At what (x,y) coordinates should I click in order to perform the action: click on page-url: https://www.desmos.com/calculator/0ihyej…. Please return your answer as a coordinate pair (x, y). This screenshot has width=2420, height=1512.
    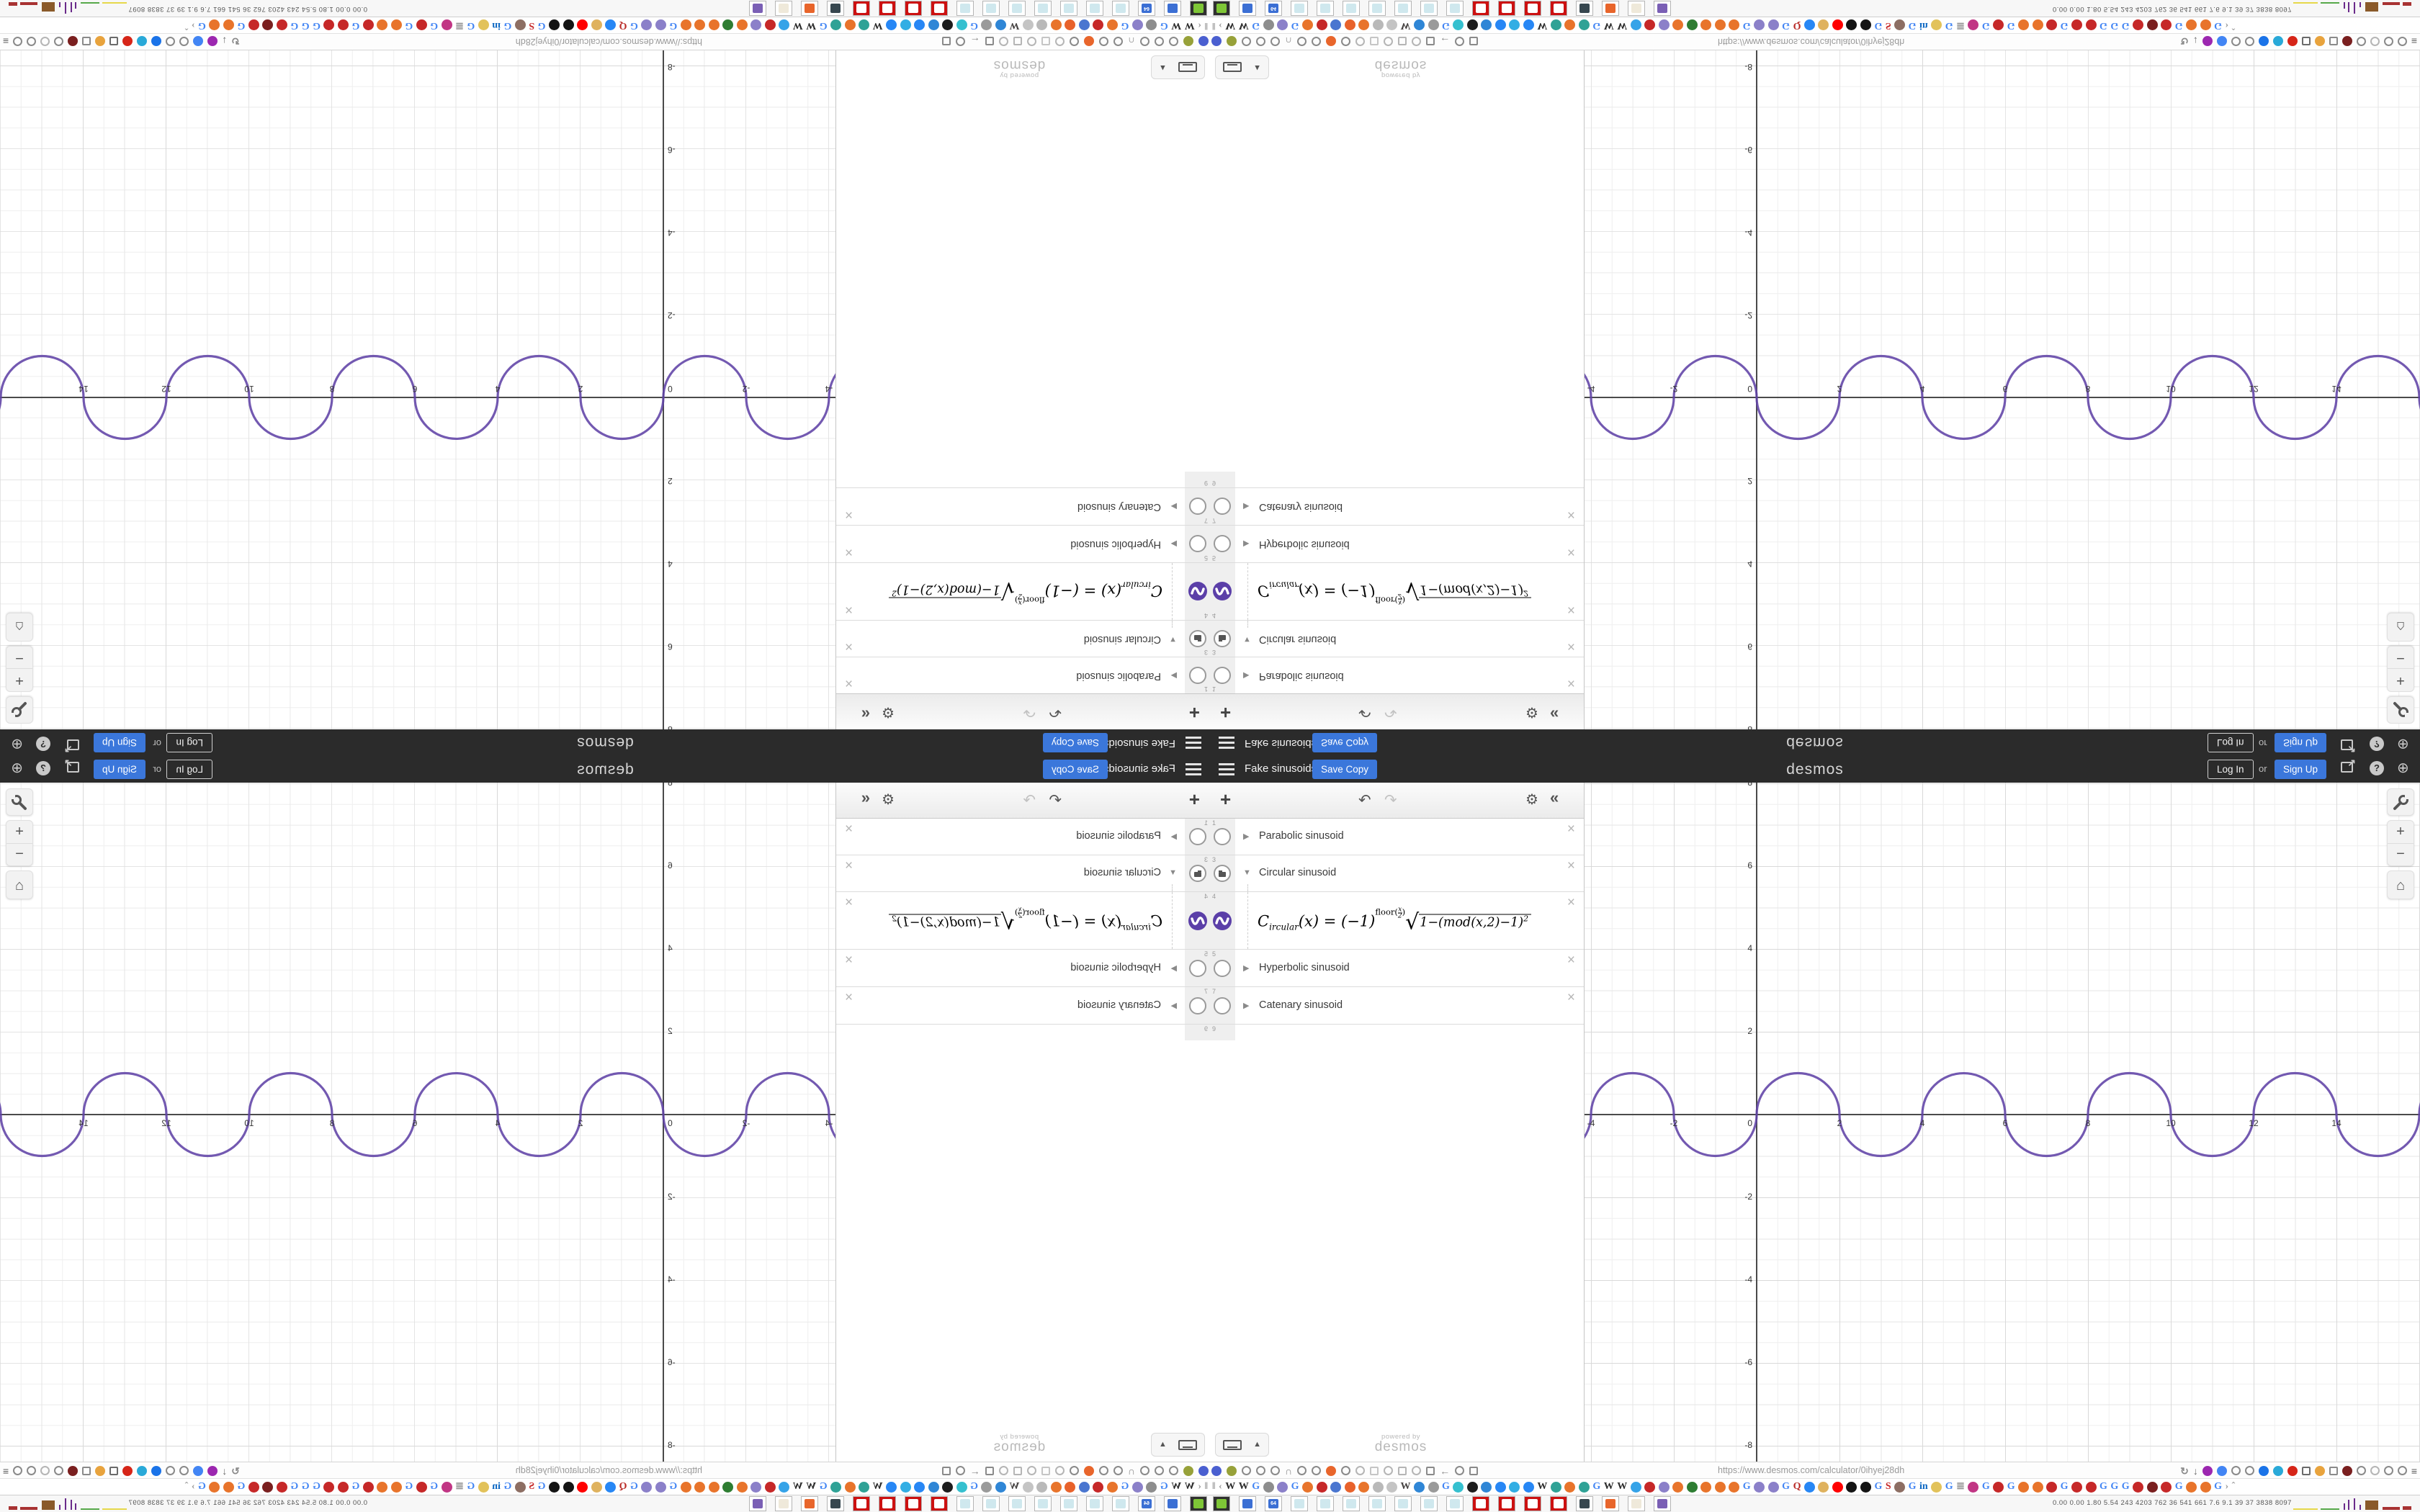
    Looking at the image, I should click on (1811, 1470).